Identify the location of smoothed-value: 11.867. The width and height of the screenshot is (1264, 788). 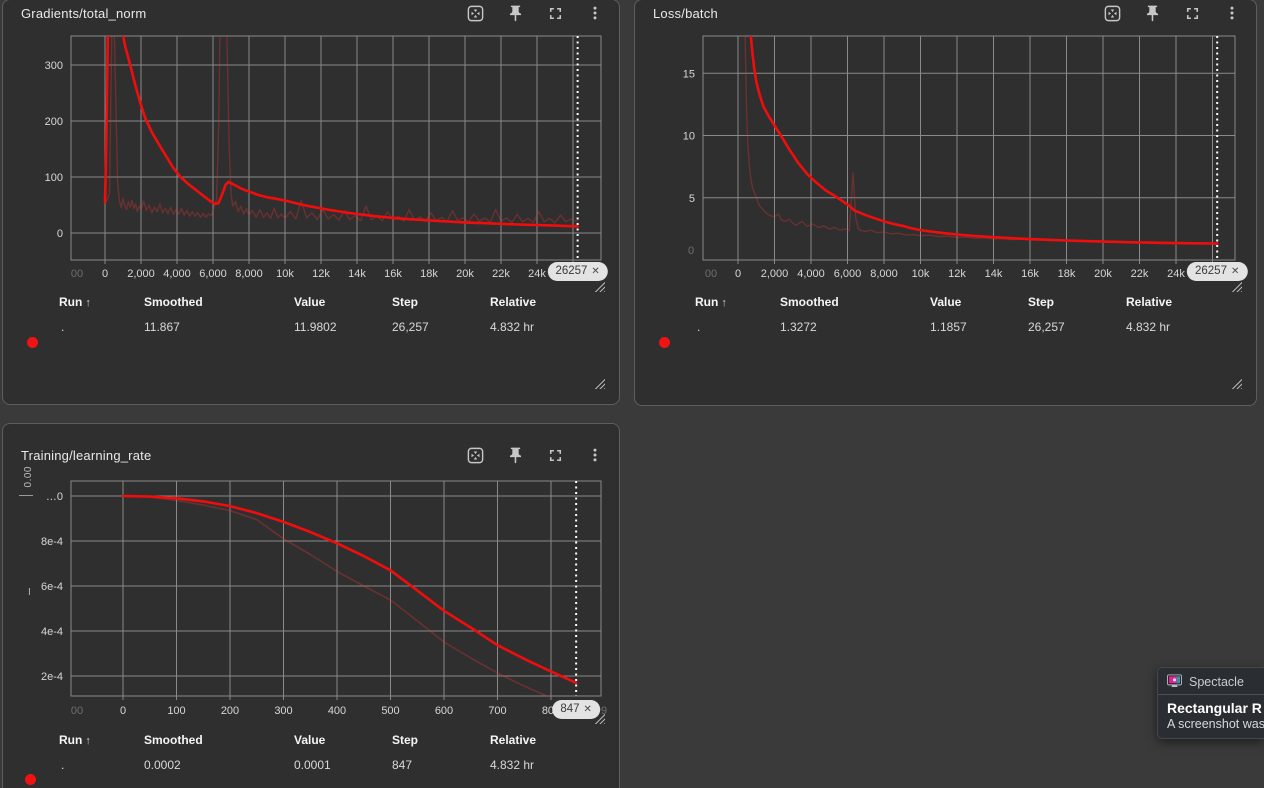
(162, 327).